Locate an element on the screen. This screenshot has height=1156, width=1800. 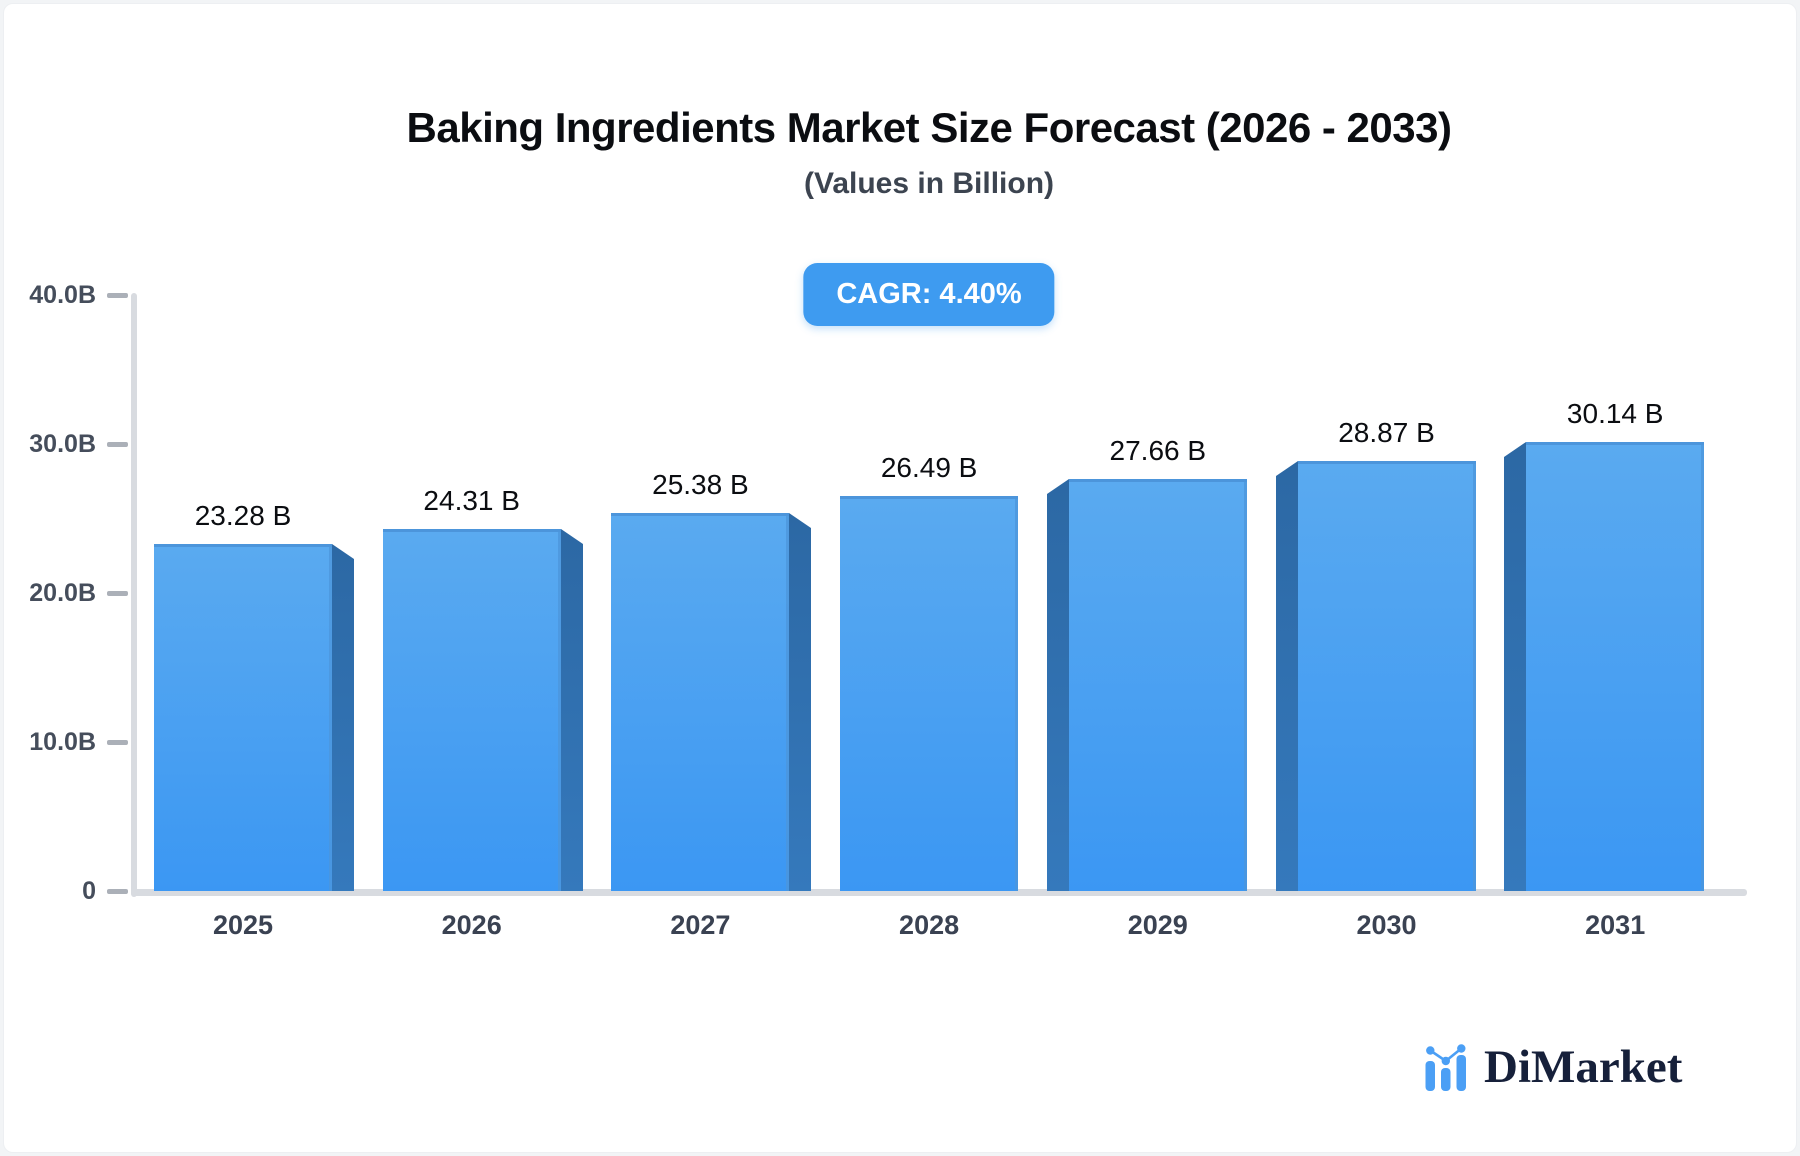
bar-value-label: 24.31 B is located at coordinates (471, 500).